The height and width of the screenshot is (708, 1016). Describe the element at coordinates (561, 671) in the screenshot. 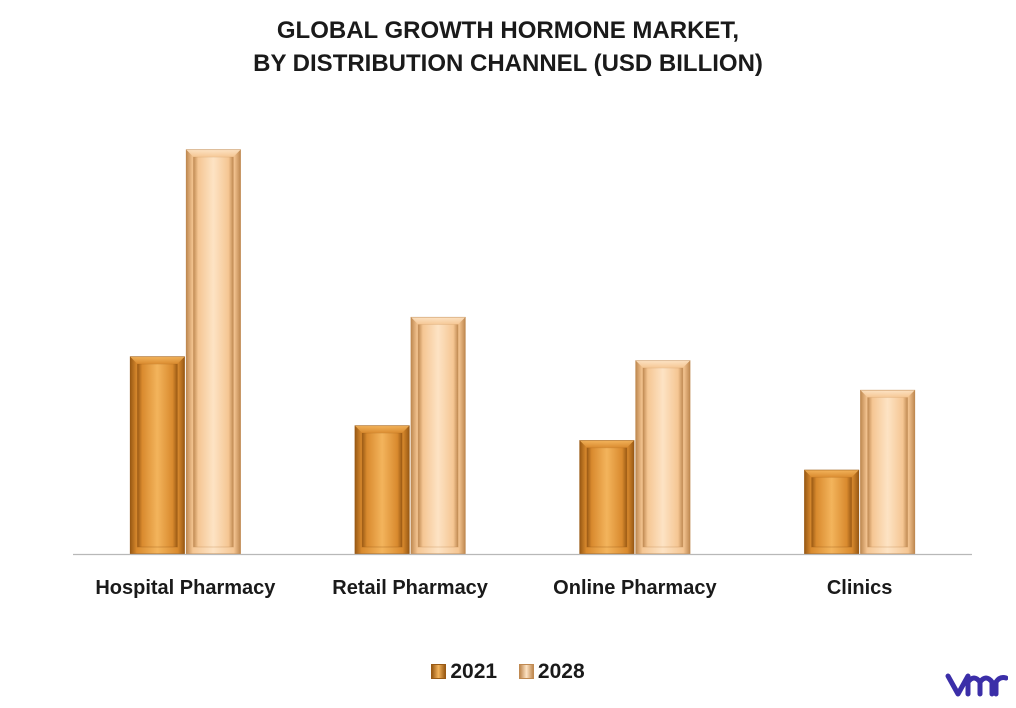

I see `legend-label-2028: 2028` at that location.